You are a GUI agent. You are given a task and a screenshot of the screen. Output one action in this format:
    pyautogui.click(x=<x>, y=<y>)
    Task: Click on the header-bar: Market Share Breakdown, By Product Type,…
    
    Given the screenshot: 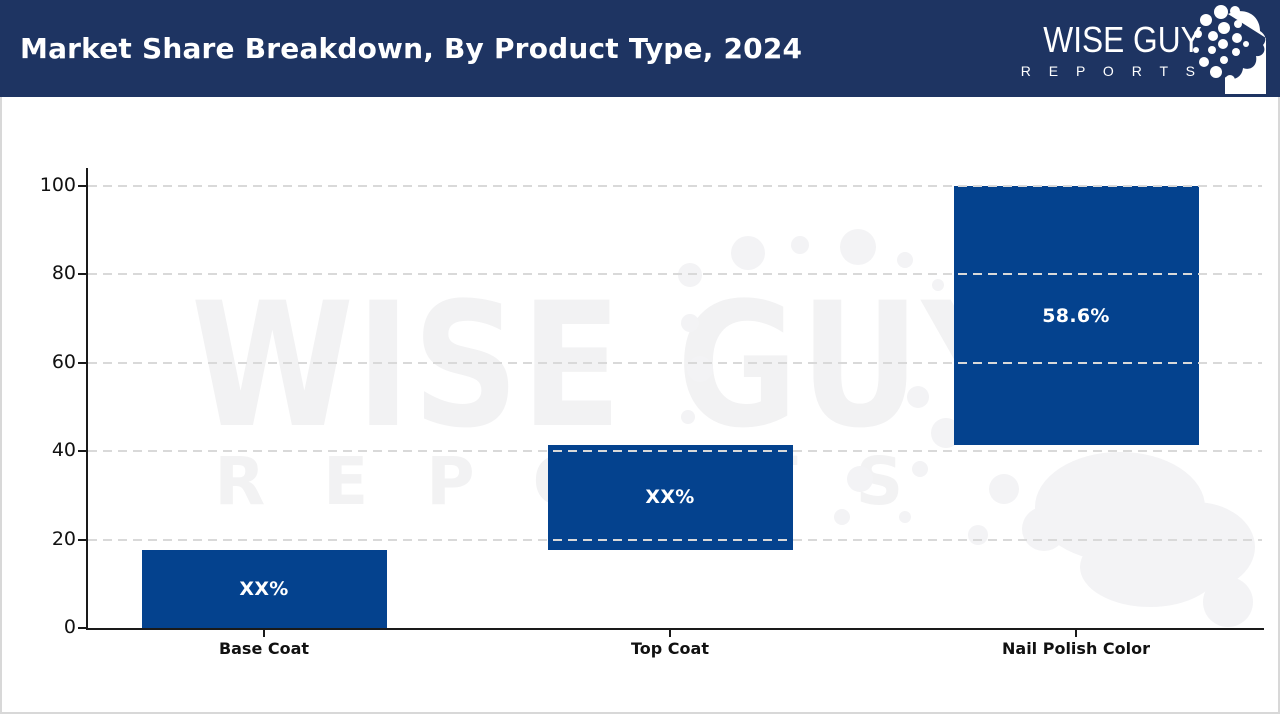 What is the action you would take?
    pyautogui.click(x=640, y=48)
    